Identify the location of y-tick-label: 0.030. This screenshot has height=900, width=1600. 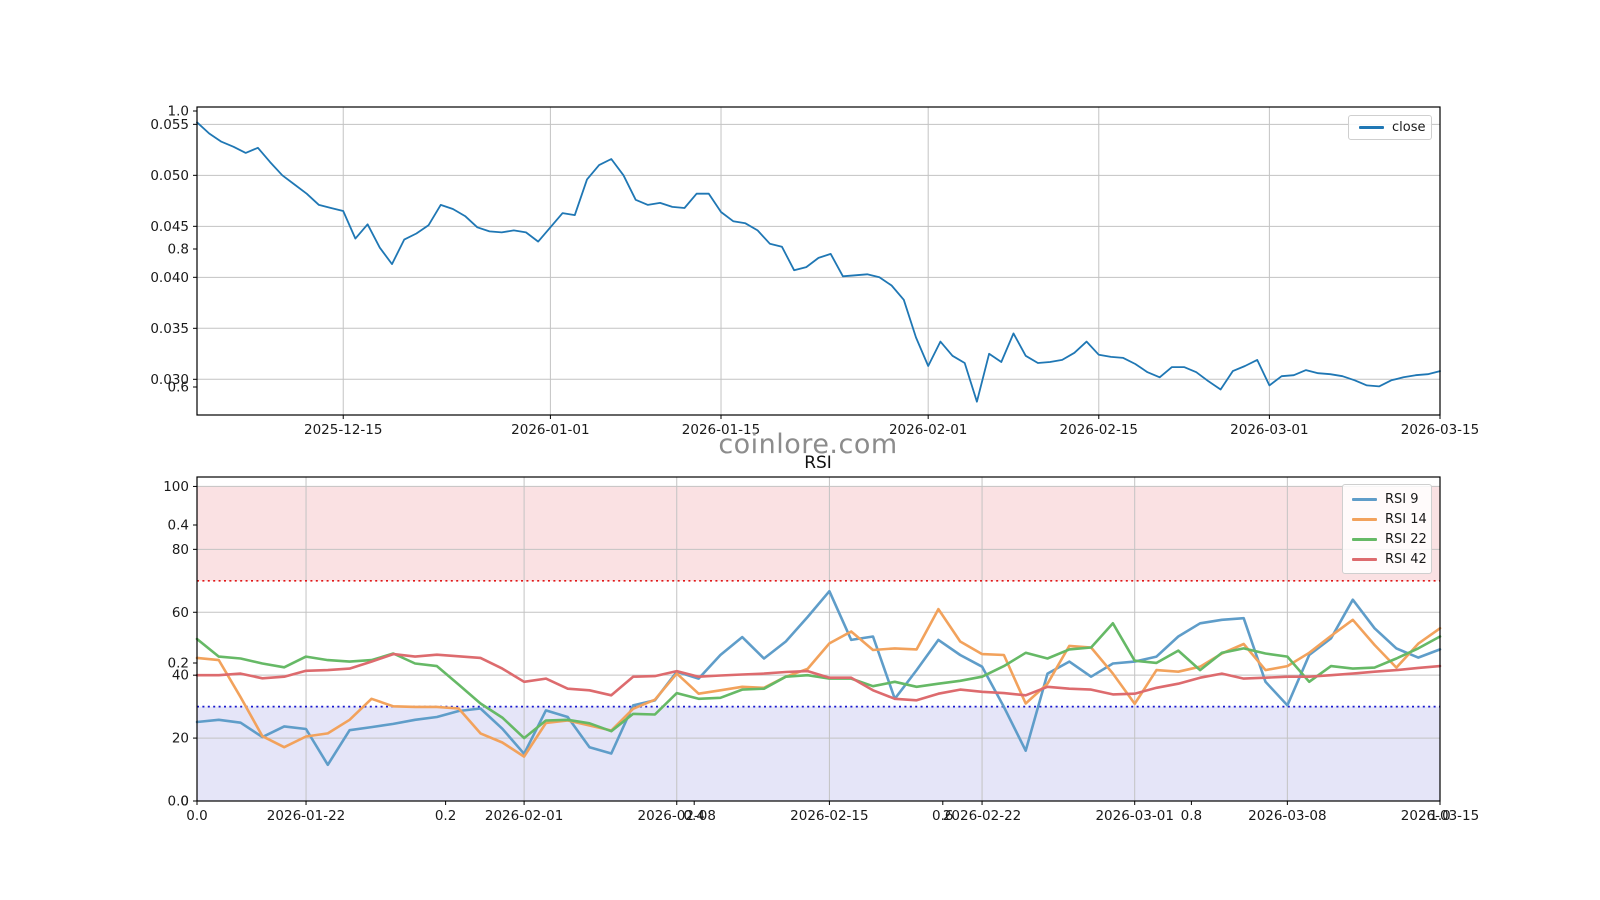
(169, 380).